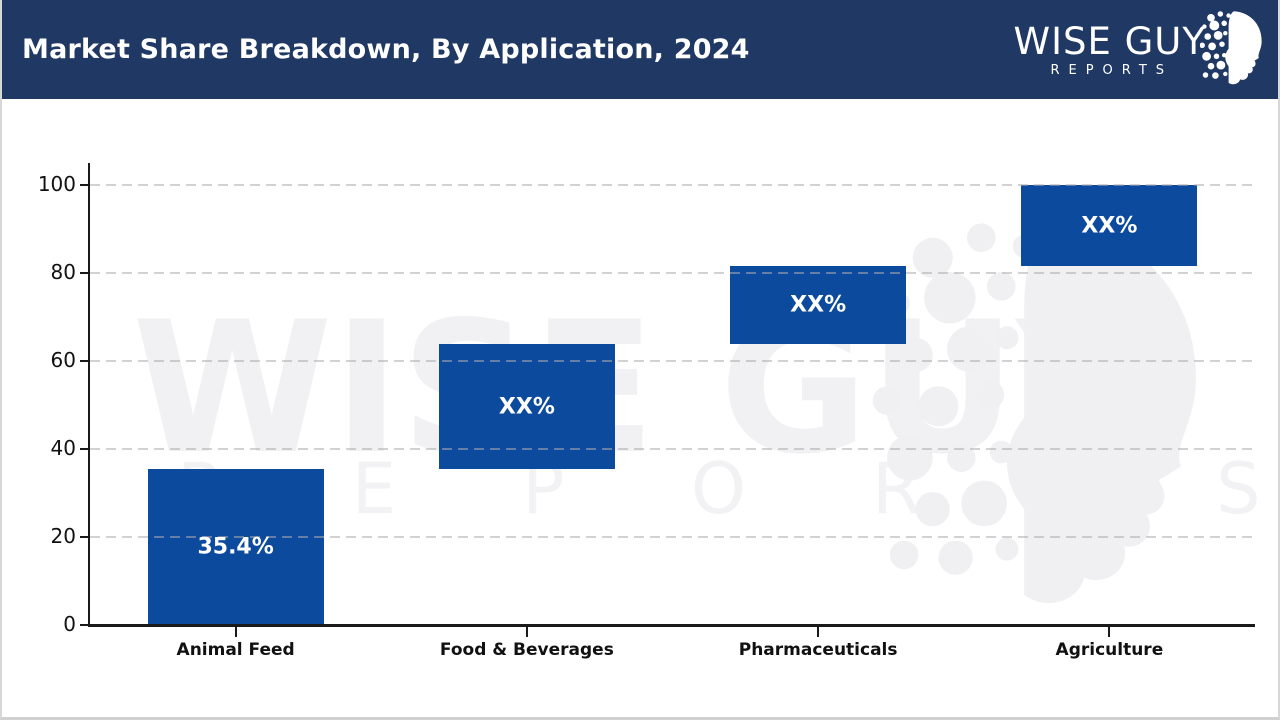 The height and width of the screenshot is (720, 1280). What do you see at coordinates (63, 536) in the screenshot?
I see `y-tick-label-20: 20` at bounding box center [63, 536].